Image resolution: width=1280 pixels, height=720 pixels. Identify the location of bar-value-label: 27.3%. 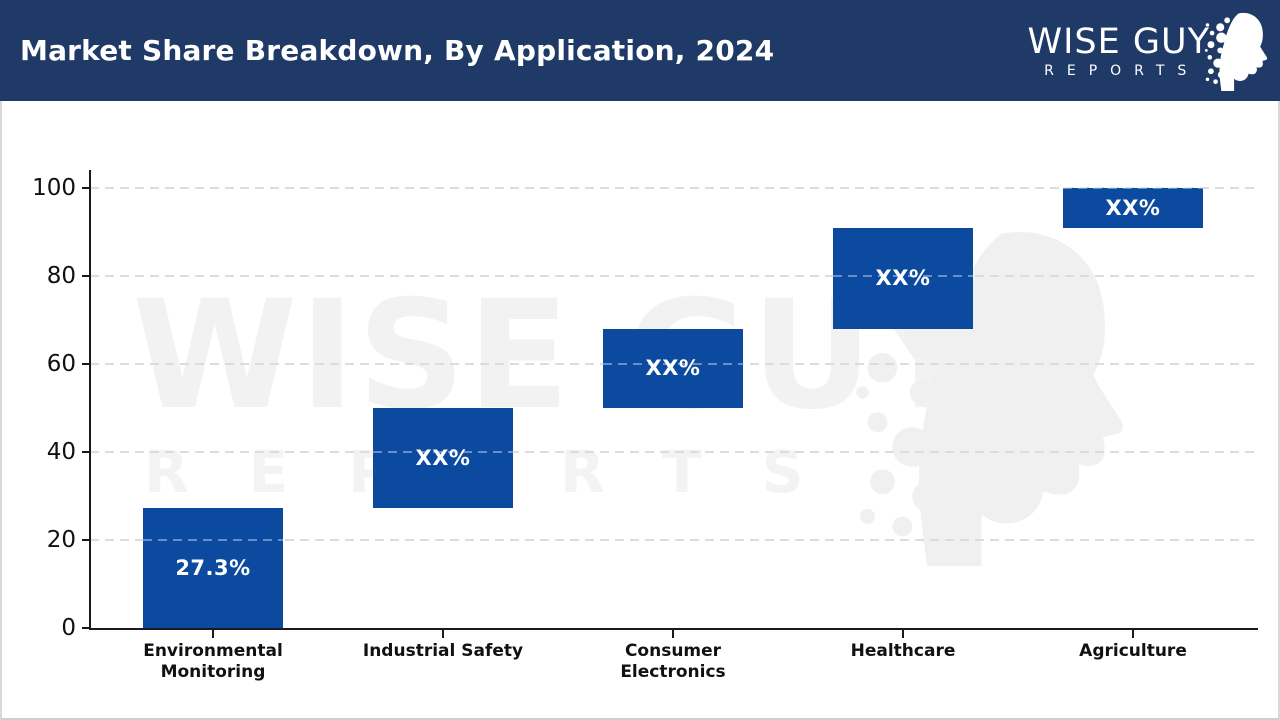
(213, 567).